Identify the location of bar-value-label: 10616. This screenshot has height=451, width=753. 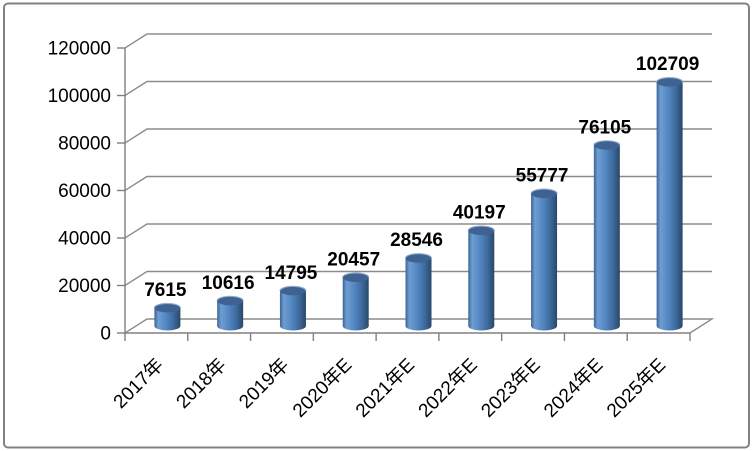
(228, 283).